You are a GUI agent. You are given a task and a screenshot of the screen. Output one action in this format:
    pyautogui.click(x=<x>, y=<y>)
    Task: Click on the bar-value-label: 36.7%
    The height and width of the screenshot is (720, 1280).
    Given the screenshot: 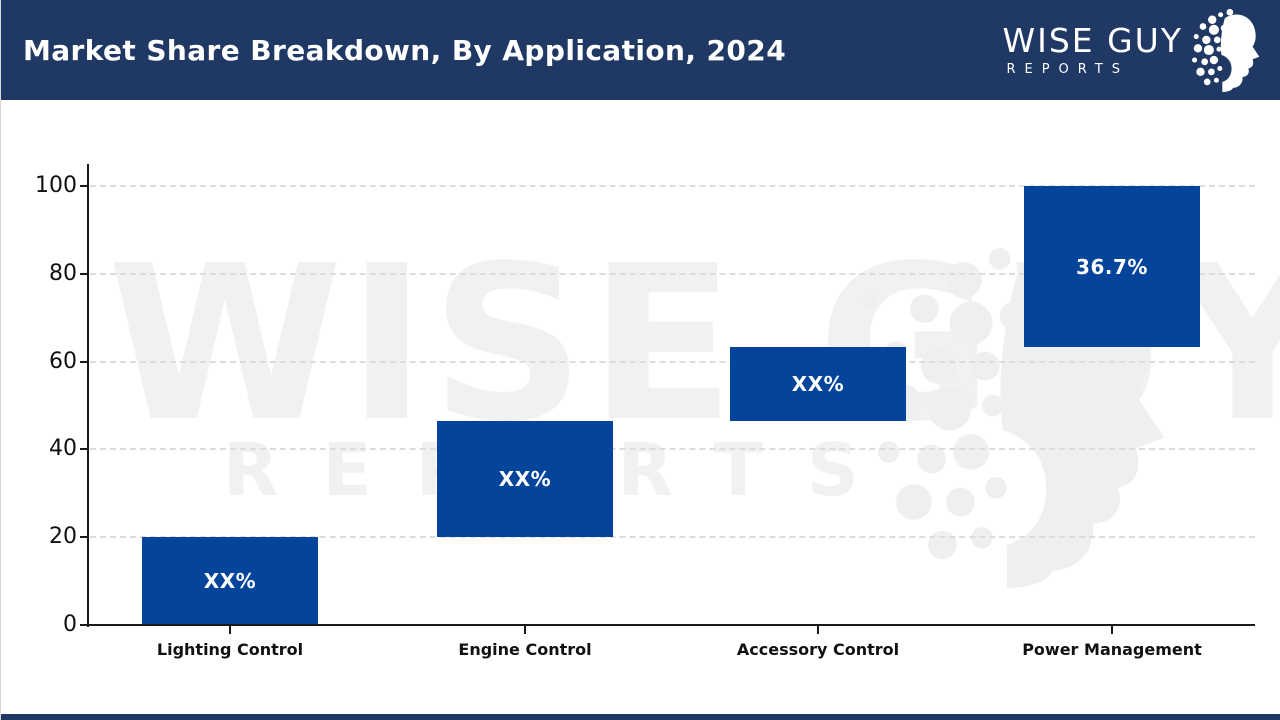 What is the action you would take?
    pyautogui.click(x=1112, y=266)
    